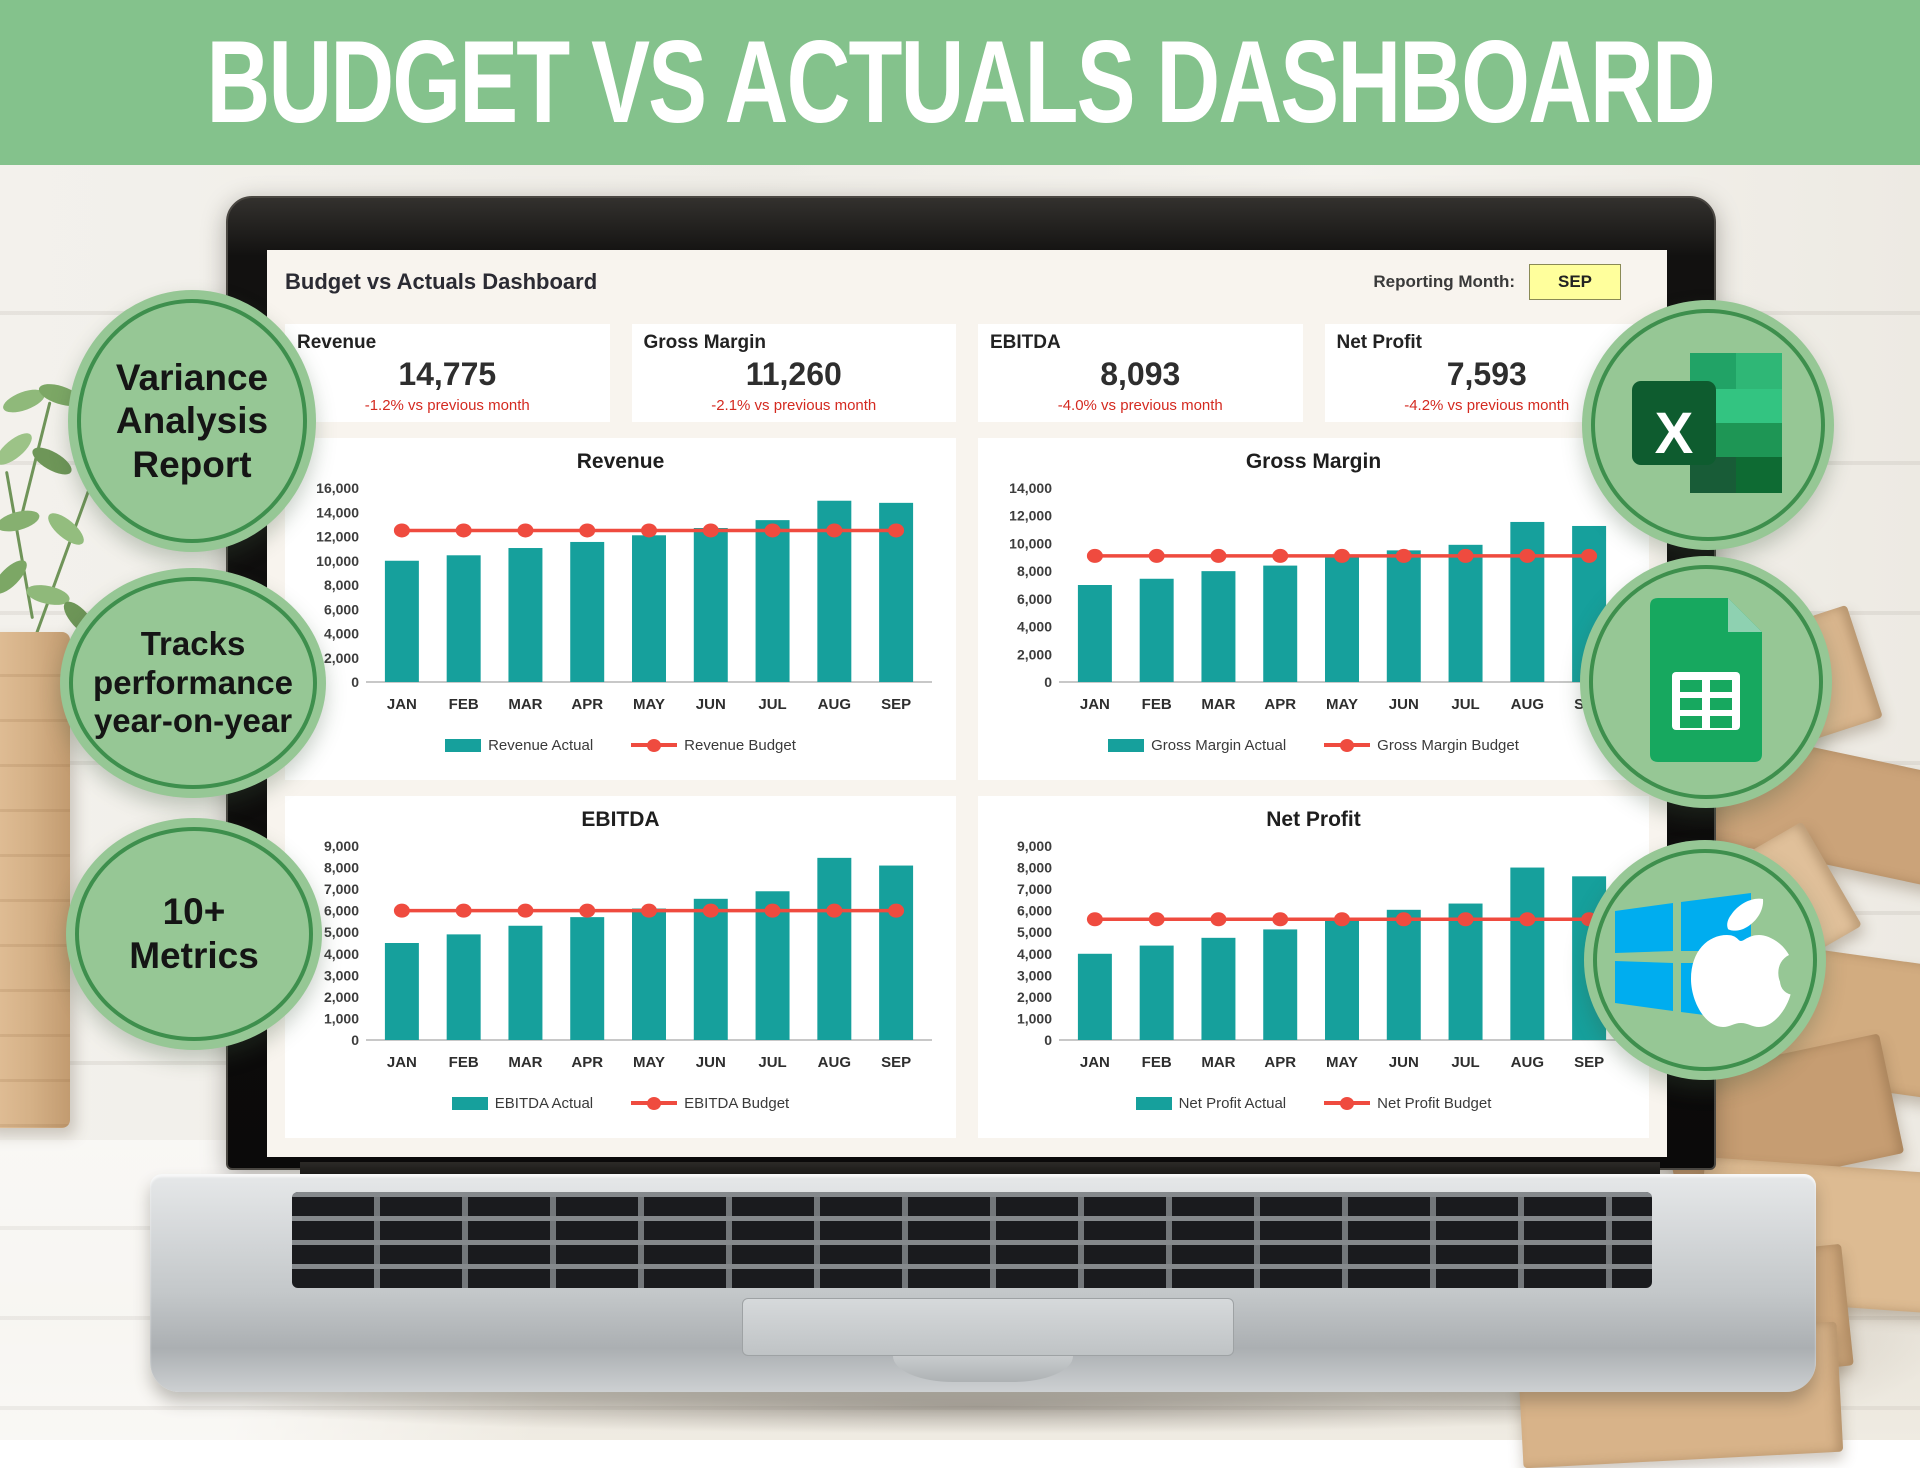 The image size is (1920, 1468). I want to click on kpi-delta: -1.2% vs previous month, so click(447, 405).